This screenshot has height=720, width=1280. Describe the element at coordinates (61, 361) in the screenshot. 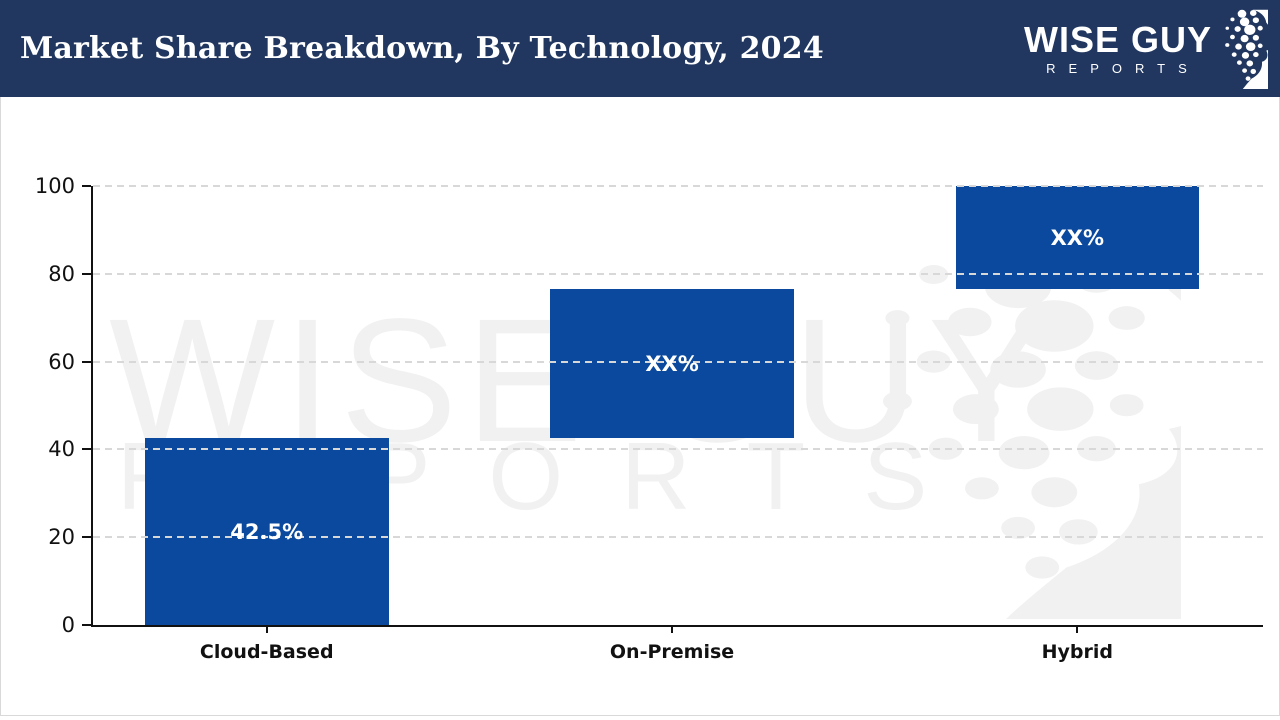

I see `y-tick-label: 60` at that location.